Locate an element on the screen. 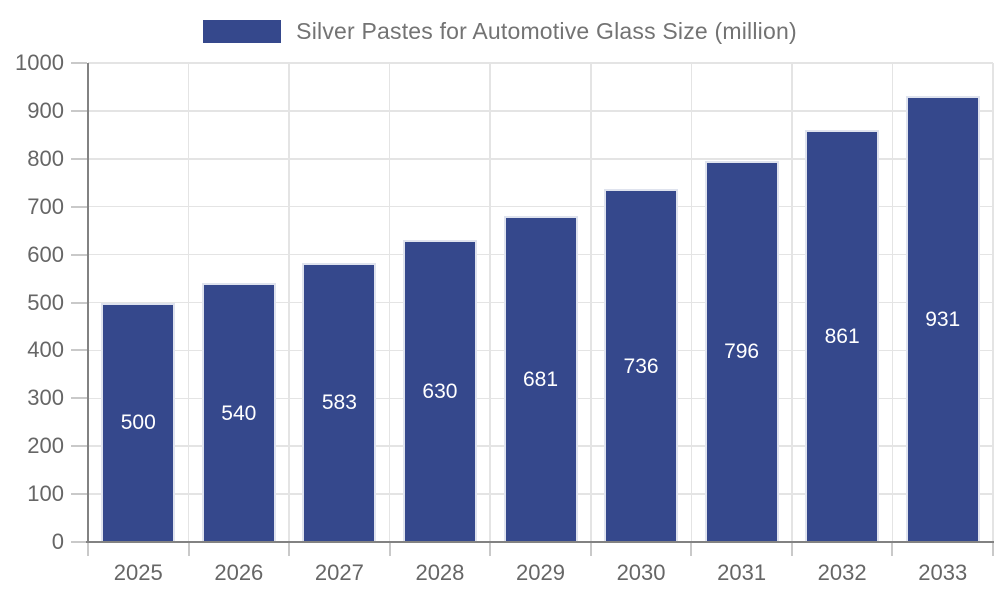  bar-2032: 861 is located at coordinates (842, 335).